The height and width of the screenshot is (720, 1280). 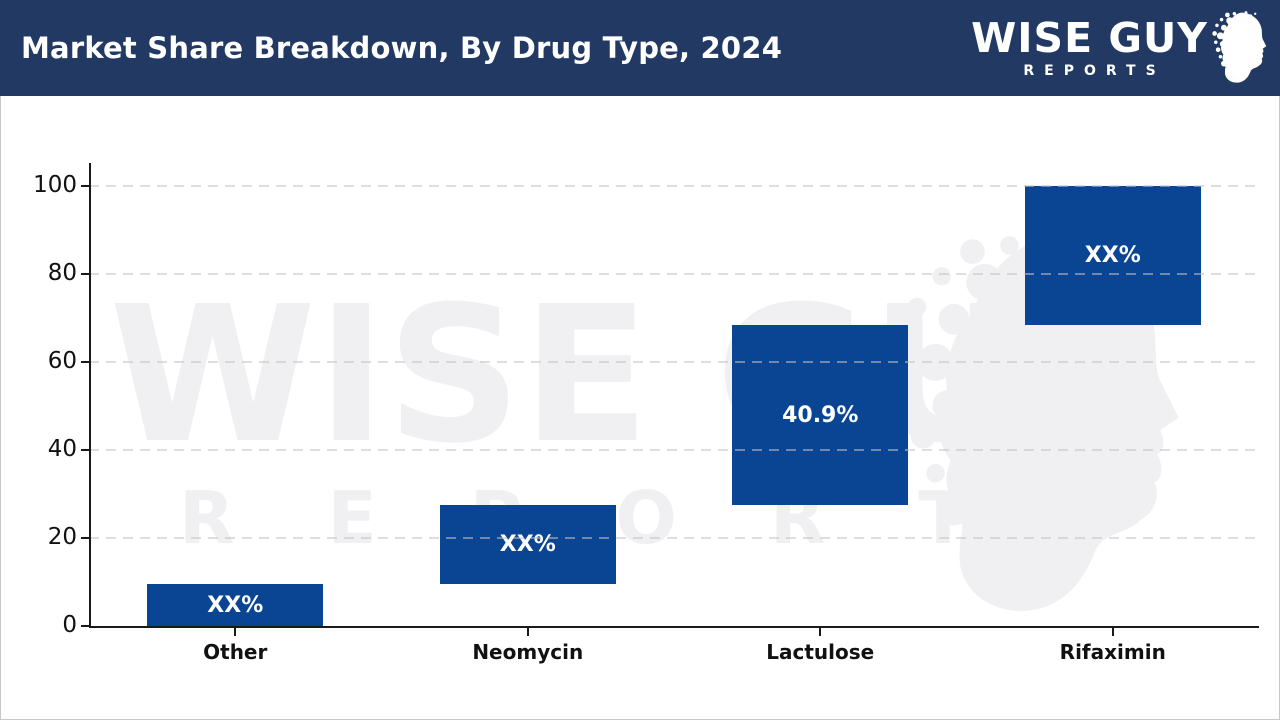 I want to click on bar-rifaximin: XX%, so click(x=1112, y=256).